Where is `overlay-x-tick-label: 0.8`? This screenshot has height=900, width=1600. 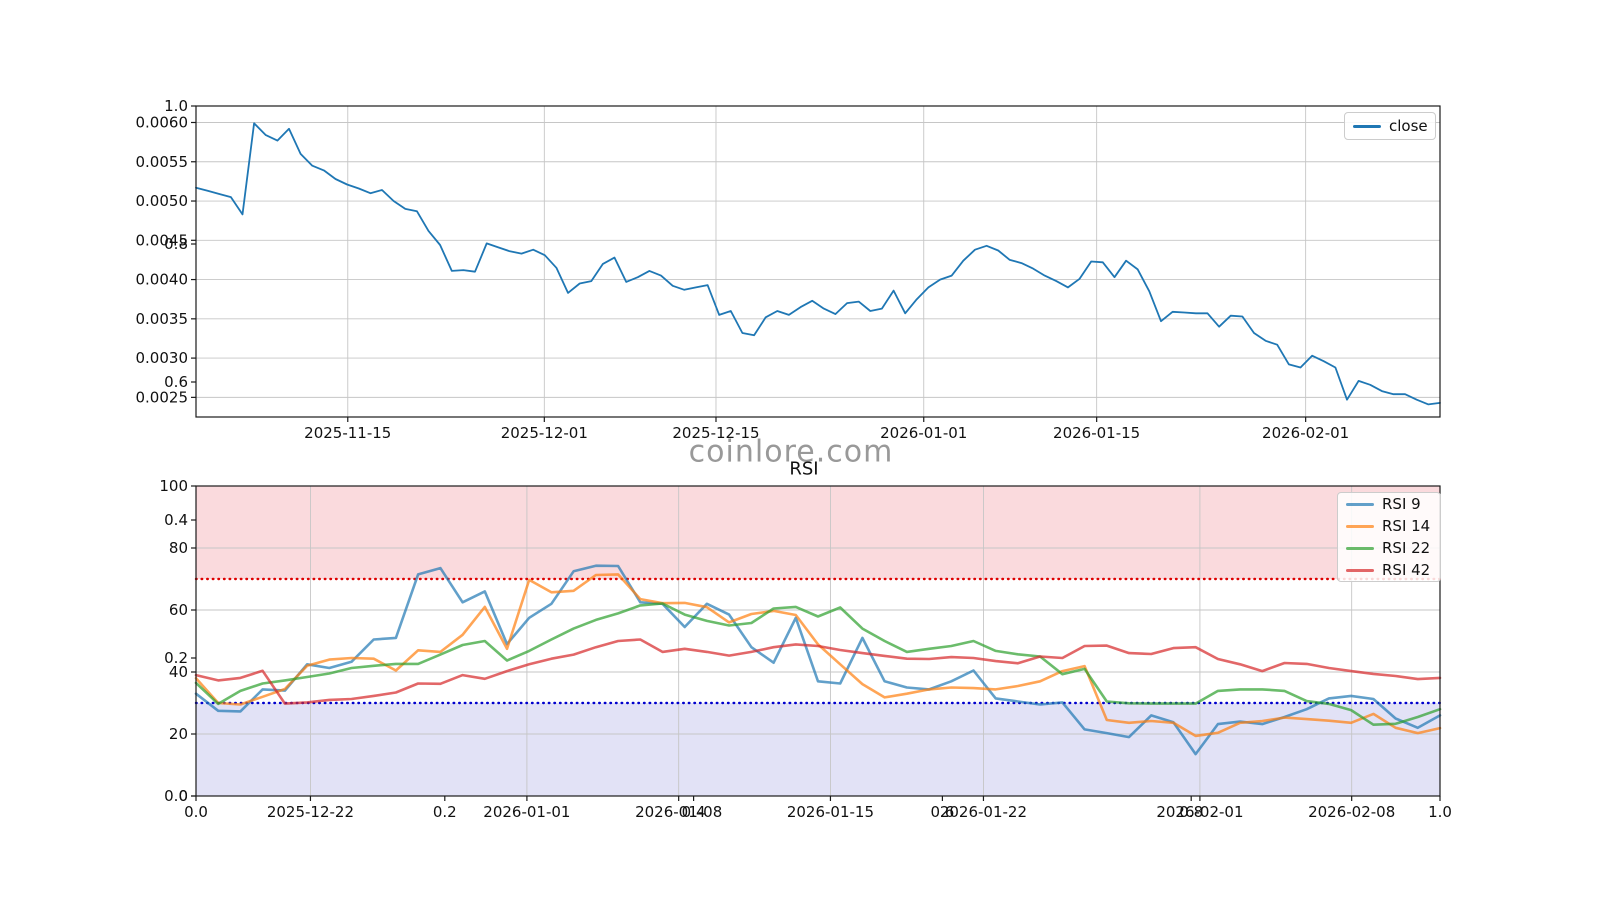
overlay-x-tick-label: 0.8 is located at coordinates (1191, 812).